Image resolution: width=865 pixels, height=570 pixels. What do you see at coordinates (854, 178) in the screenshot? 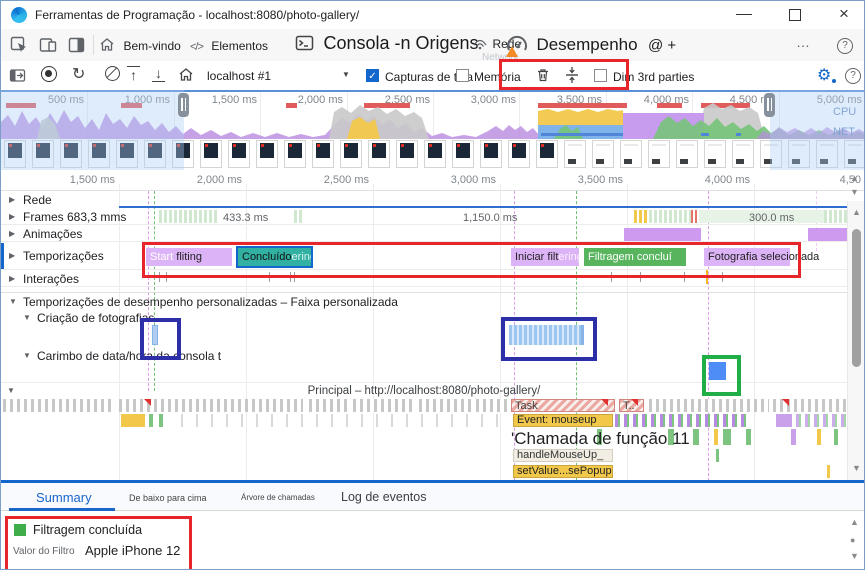
I see `ruler-scroll-up-icon: ▲` at bounding box center [854, 178].